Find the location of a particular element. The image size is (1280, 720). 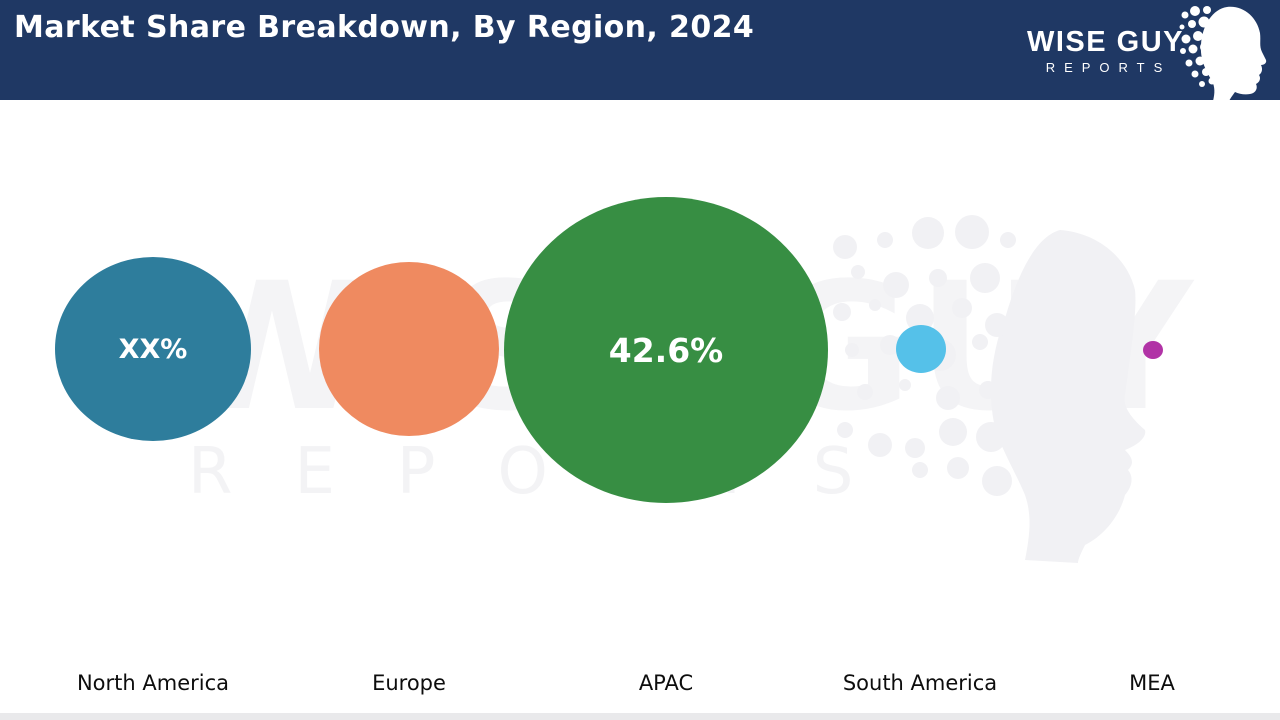

bubble-north-america: XX% is located at coordinates (153, 349).